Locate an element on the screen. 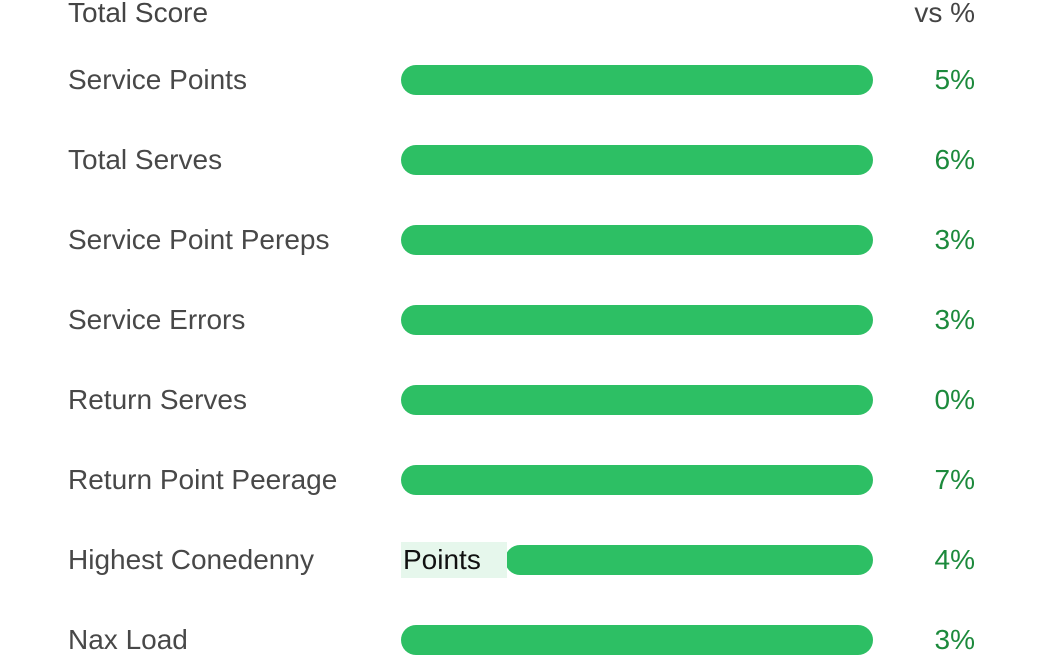  stat-row: Service Points 5% is located at coordinates (522, 80).